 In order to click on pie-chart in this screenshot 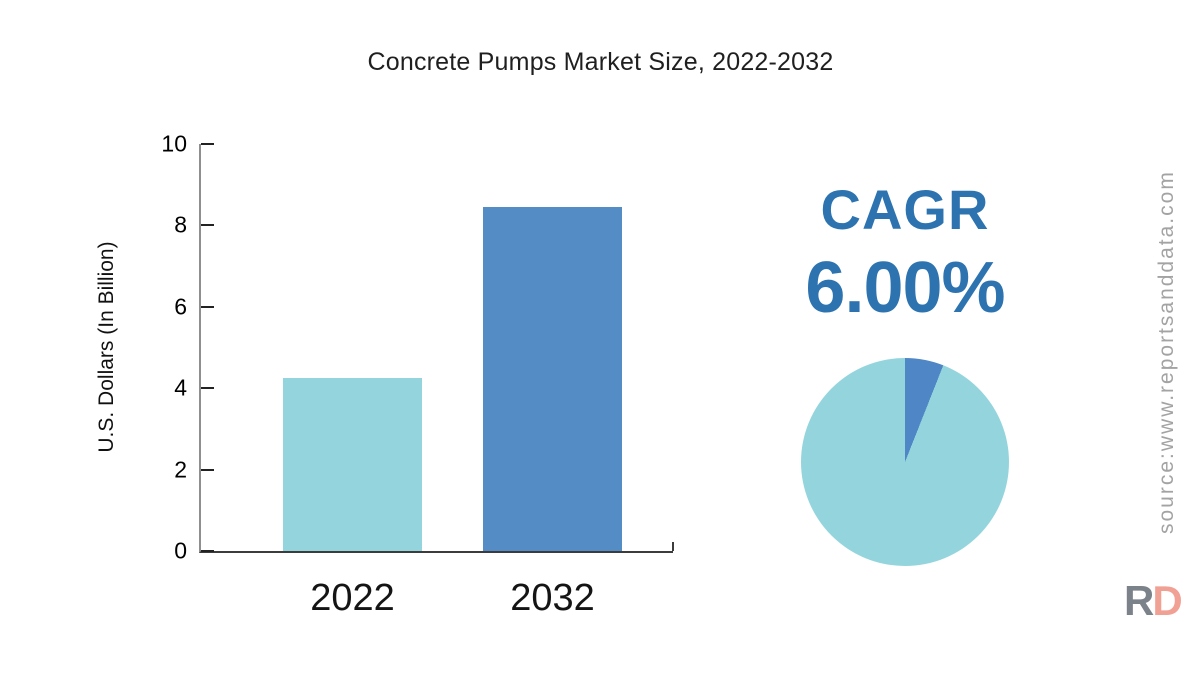, I will do `click(905, 462)`.